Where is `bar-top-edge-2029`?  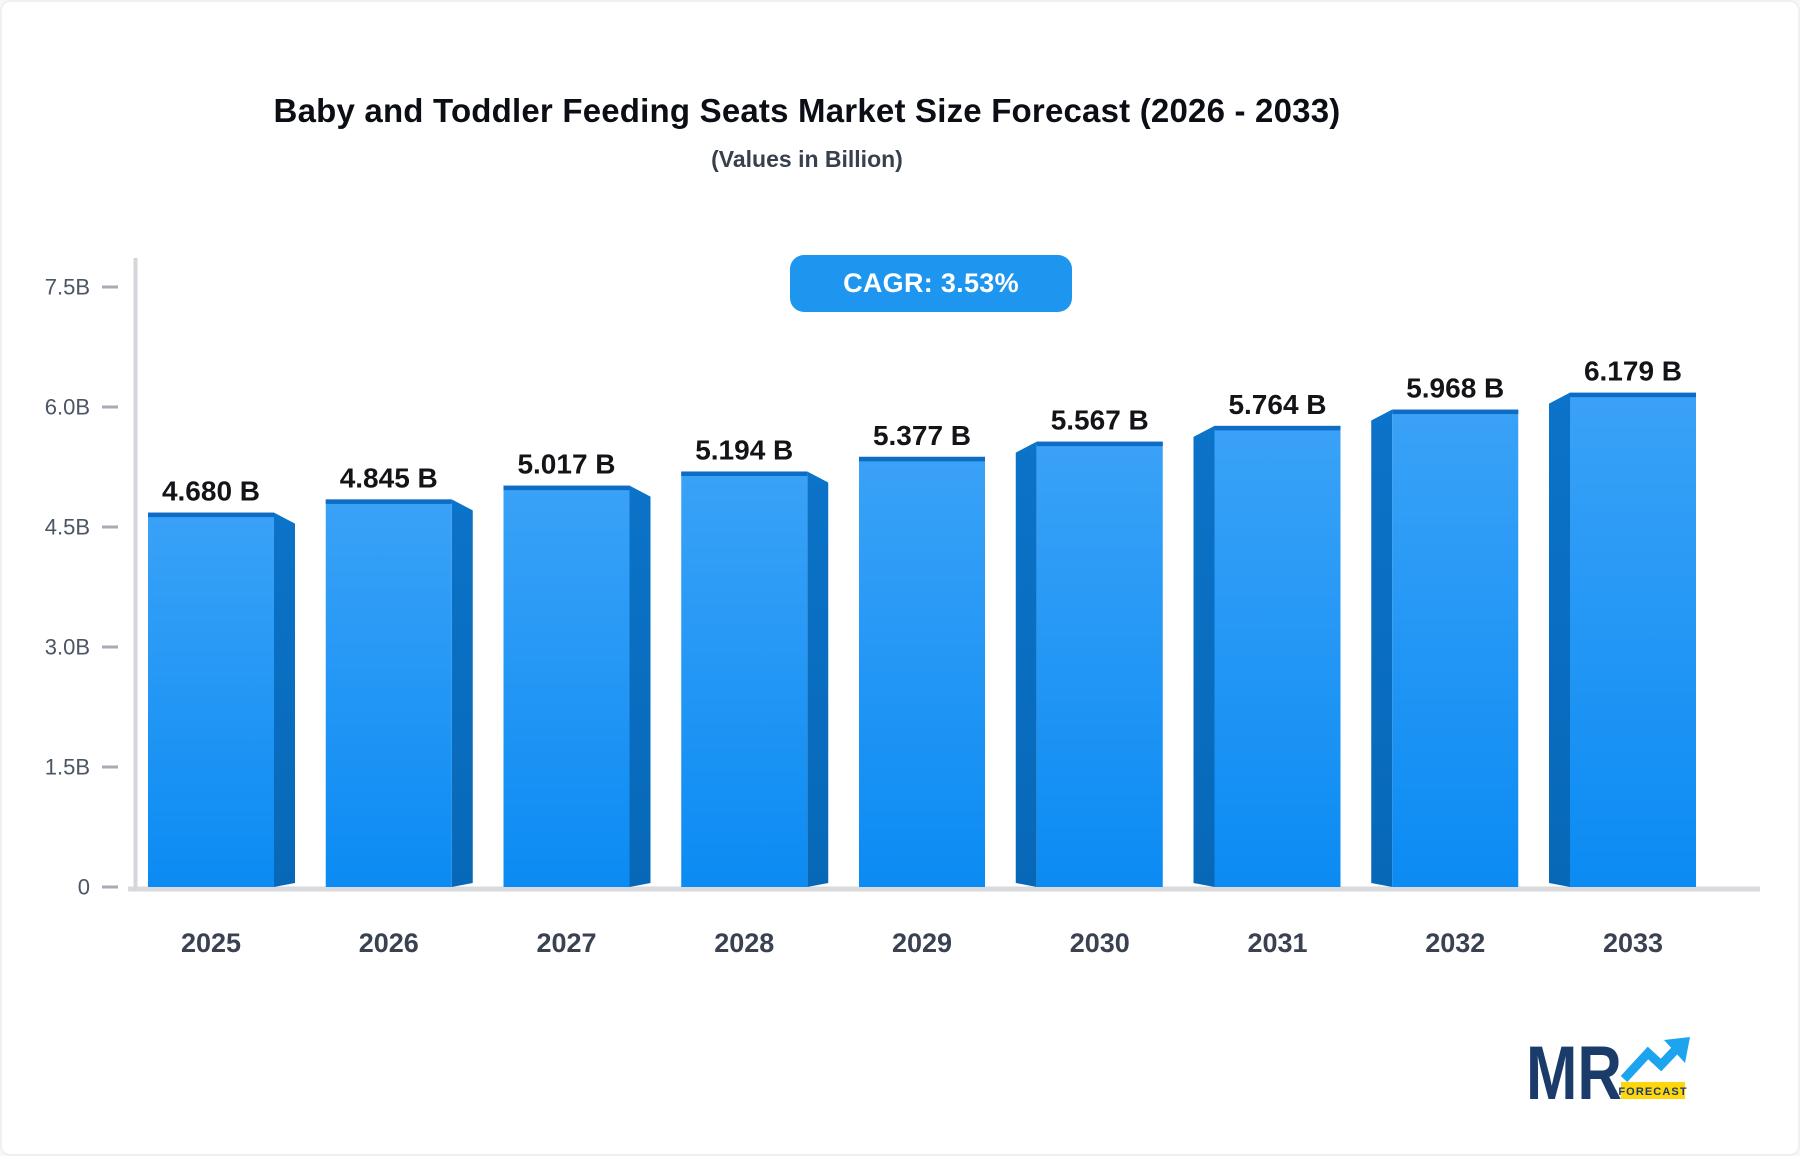
bar-top-edge-2029 is located at coordinates (922, 459).